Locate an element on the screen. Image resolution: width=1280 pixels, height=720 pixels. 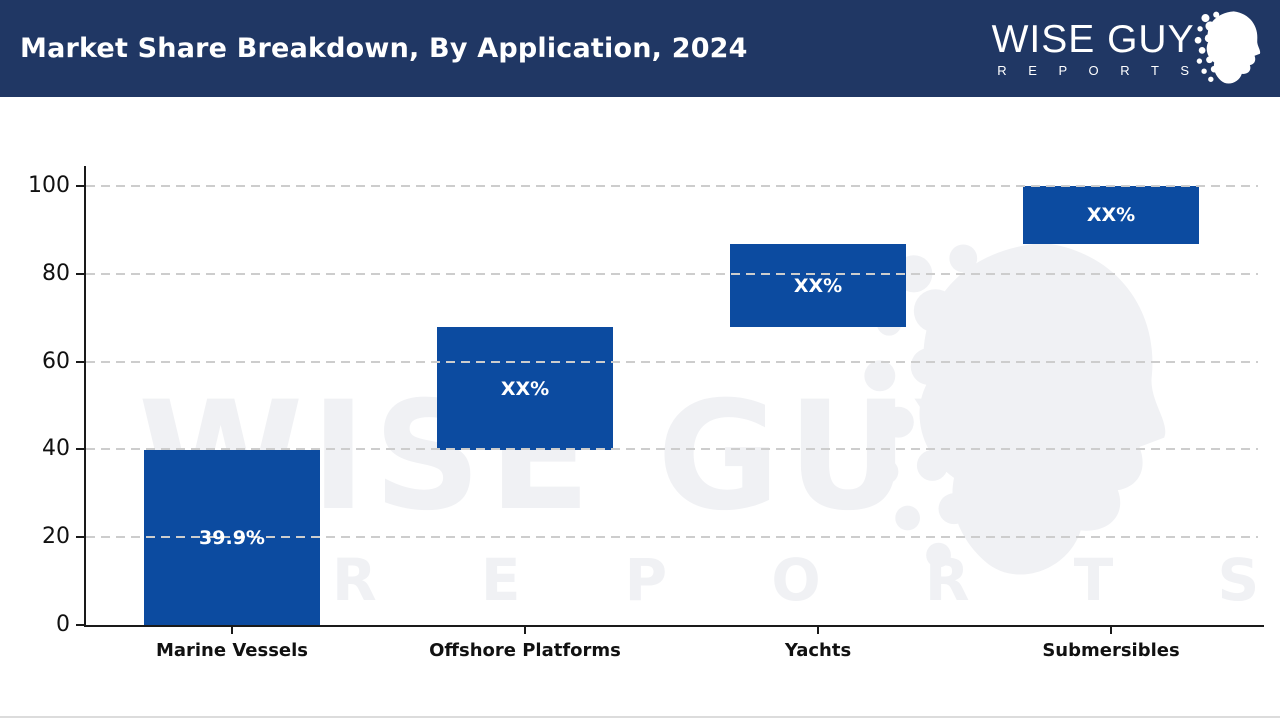
bar-offshore-platforms is located at coordinates (525, 388).